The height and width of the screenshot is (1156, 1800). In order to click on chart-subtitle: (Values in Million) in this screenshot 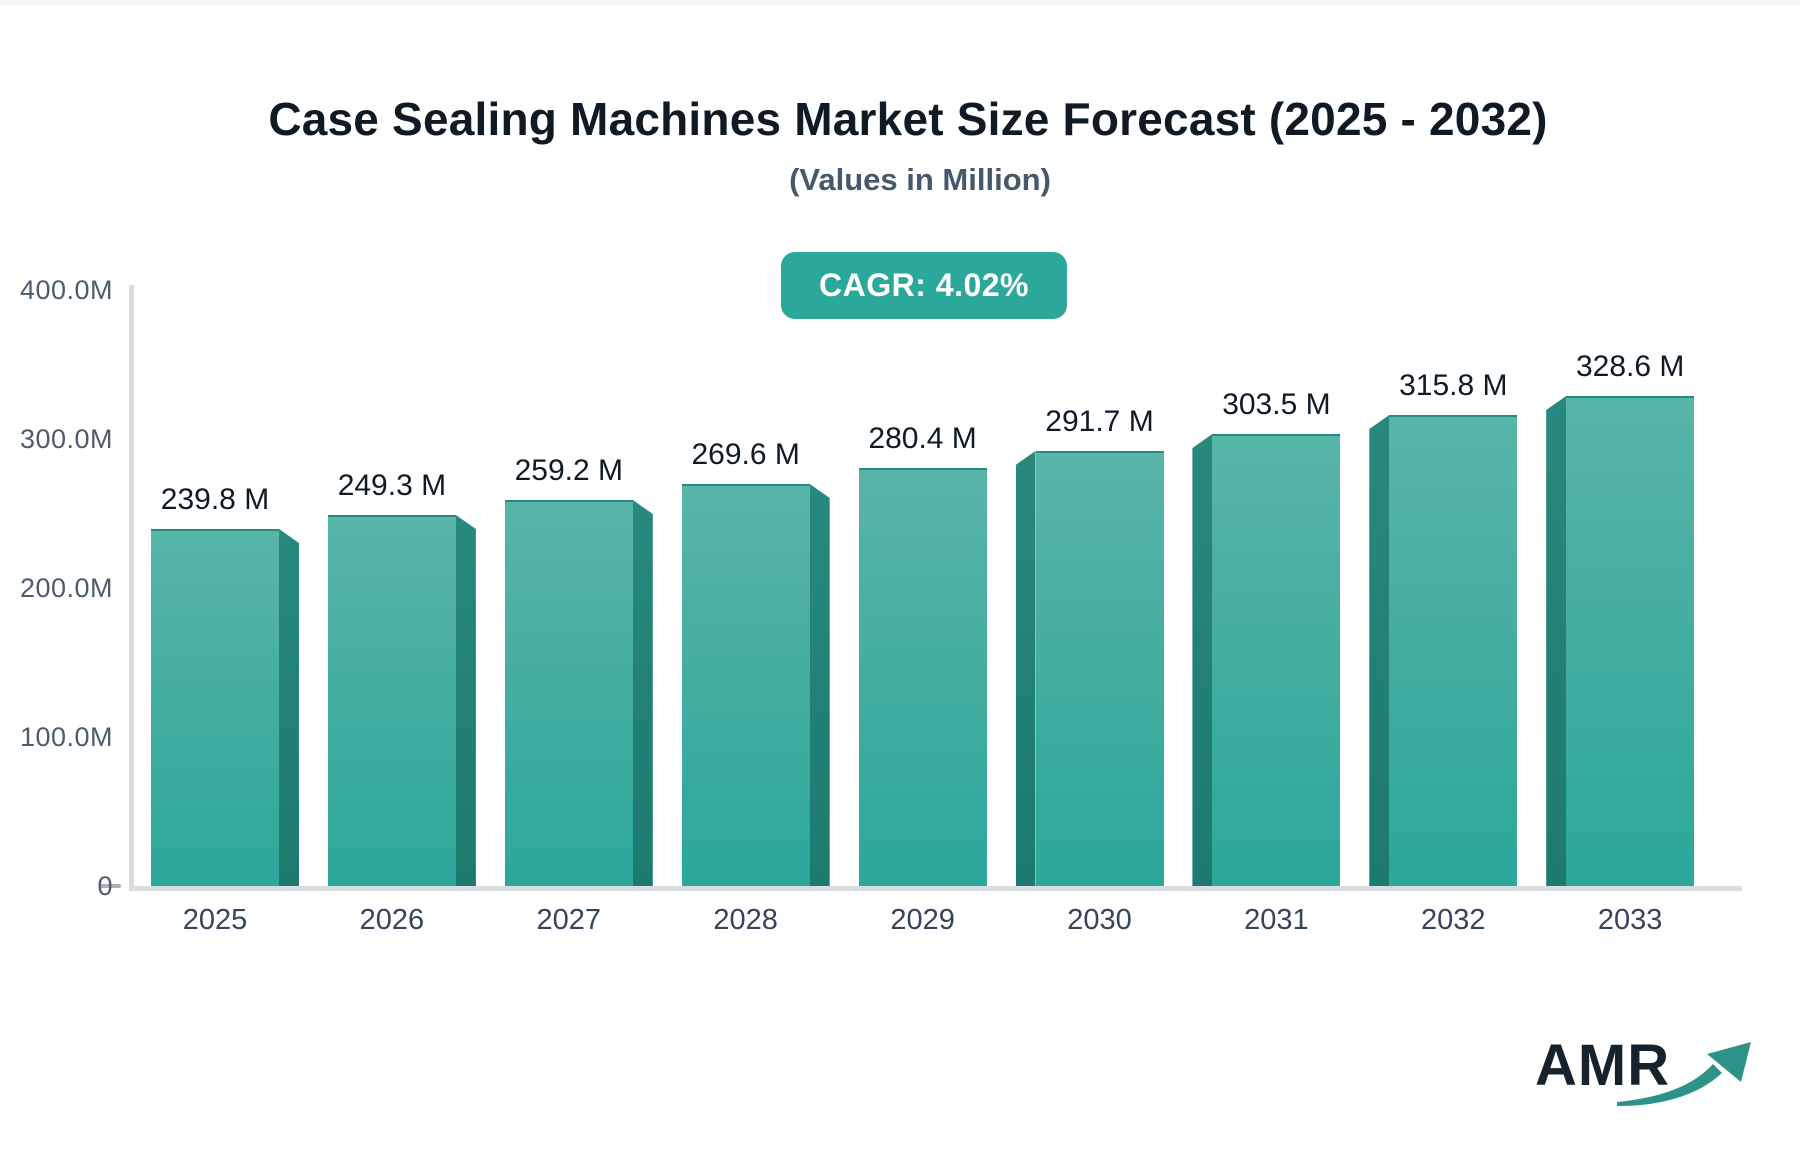, I will do `click(920, 179)`.